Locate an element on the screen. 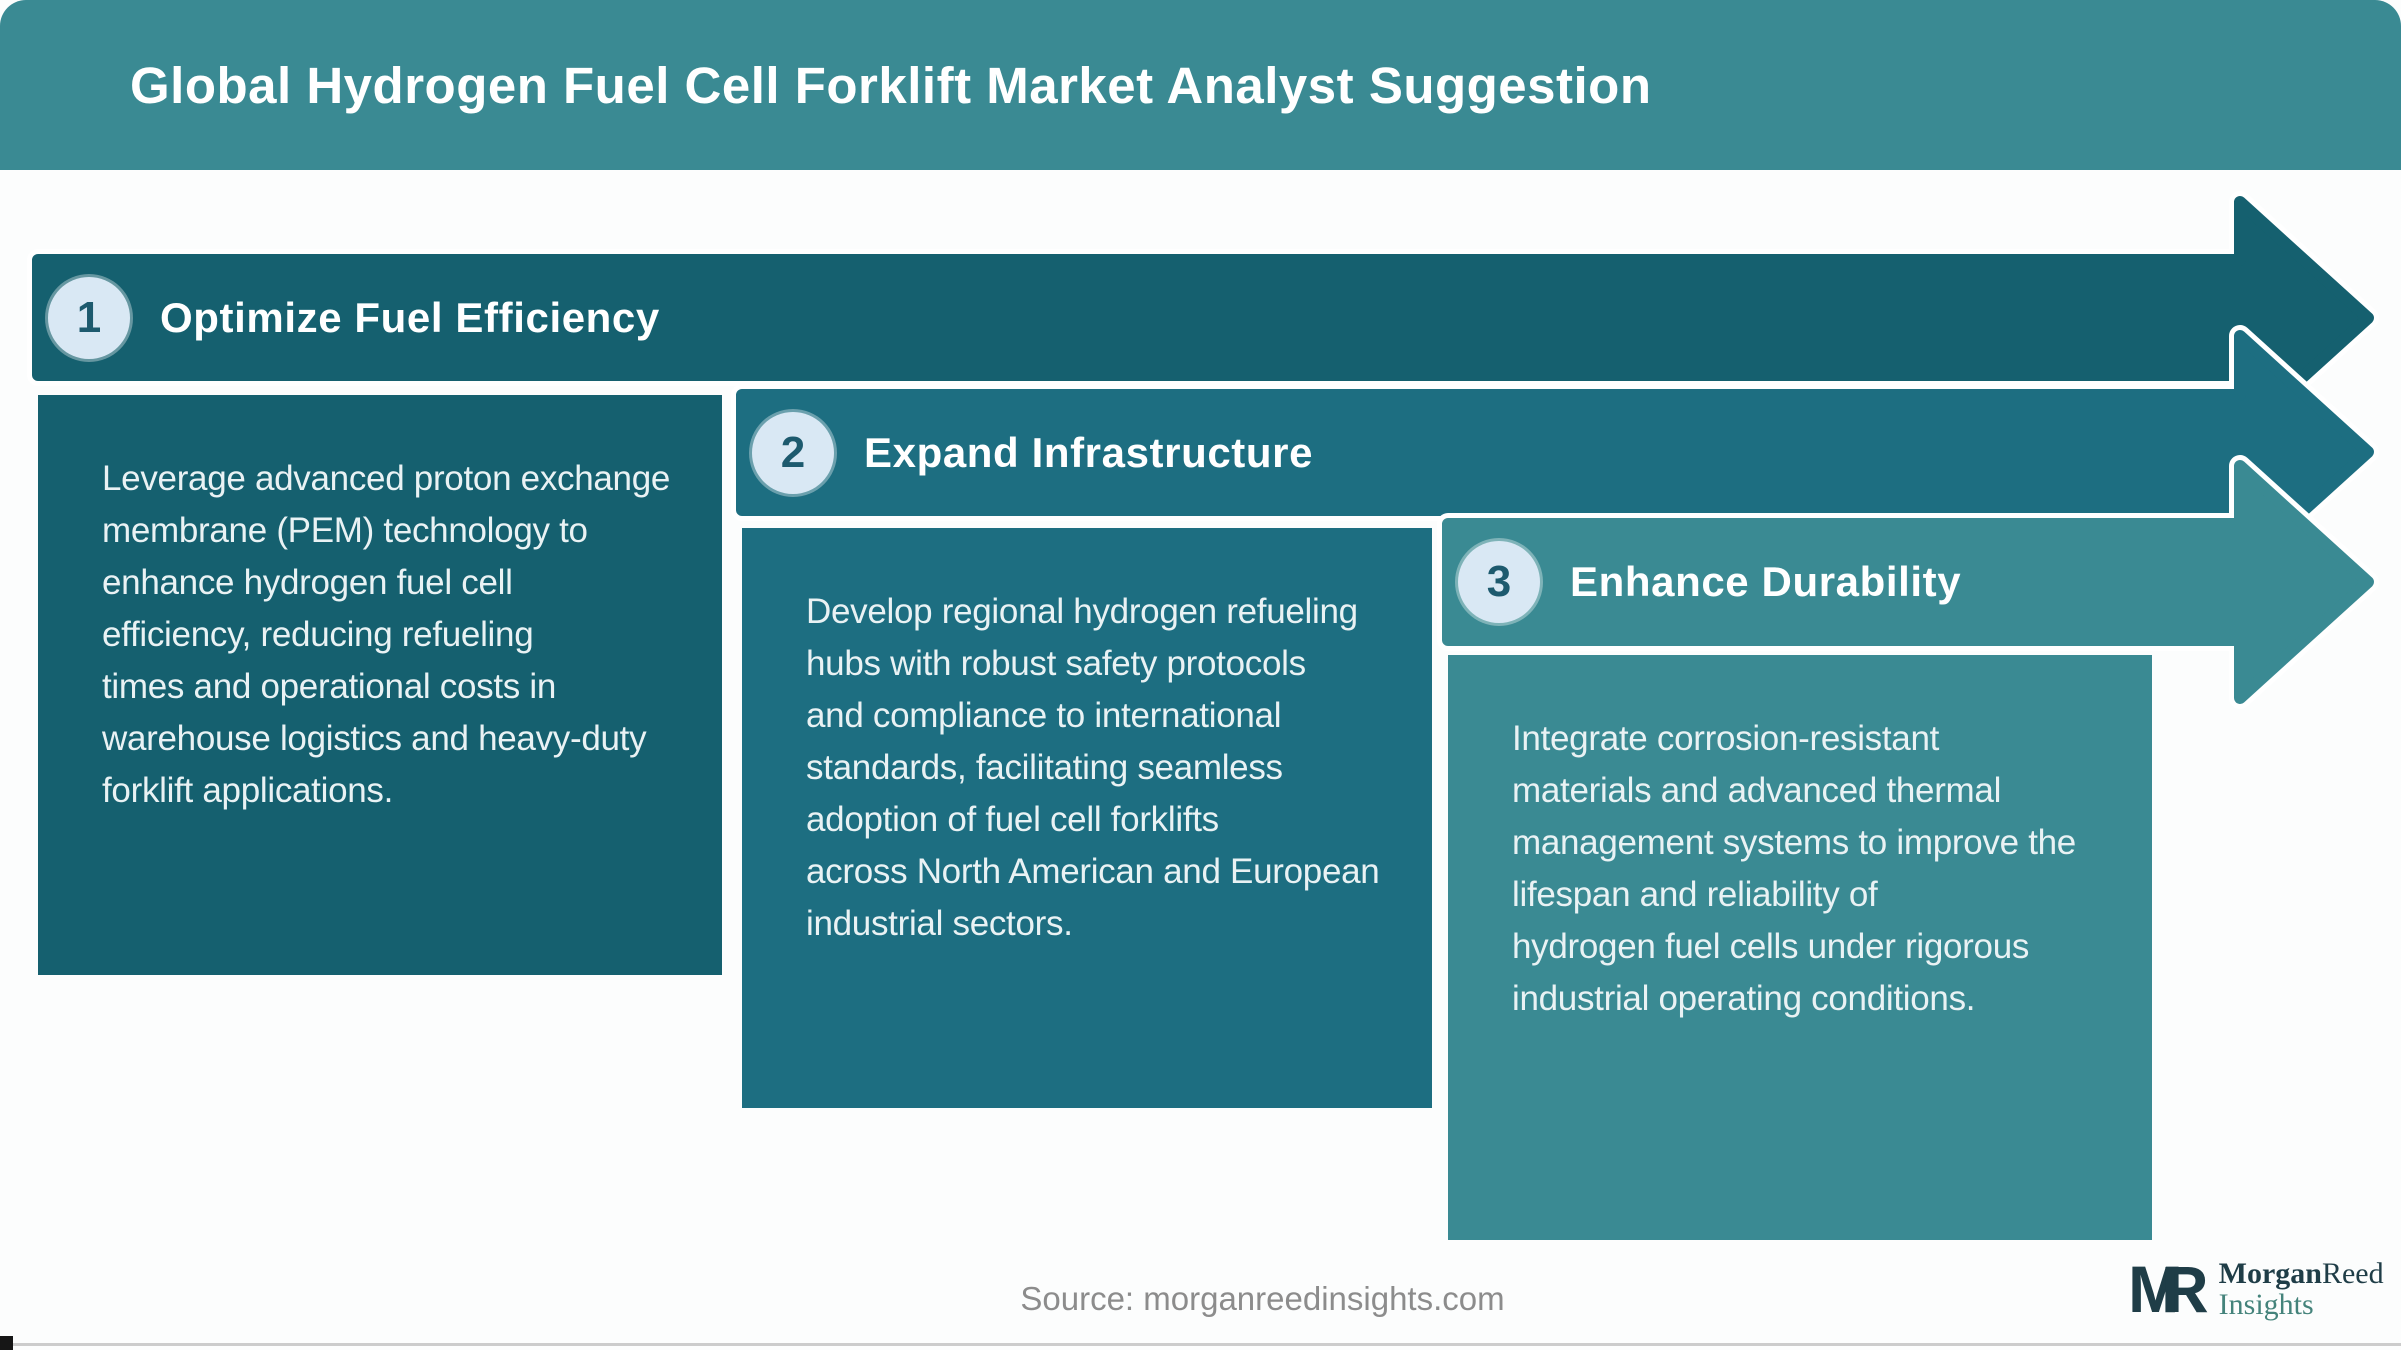  step-2-number-badge: 2 is located at coordinates (793, 452).